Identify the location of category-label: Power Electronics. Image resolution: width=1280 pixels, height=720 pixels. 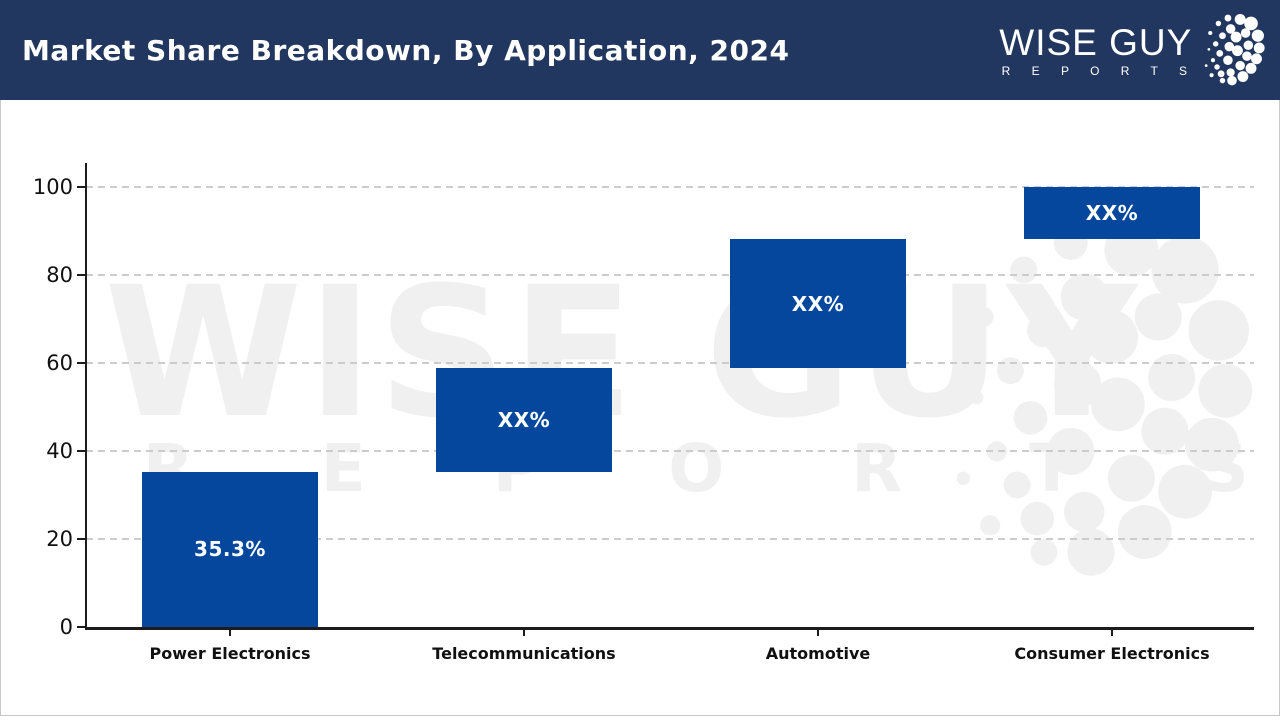
(230, 653).